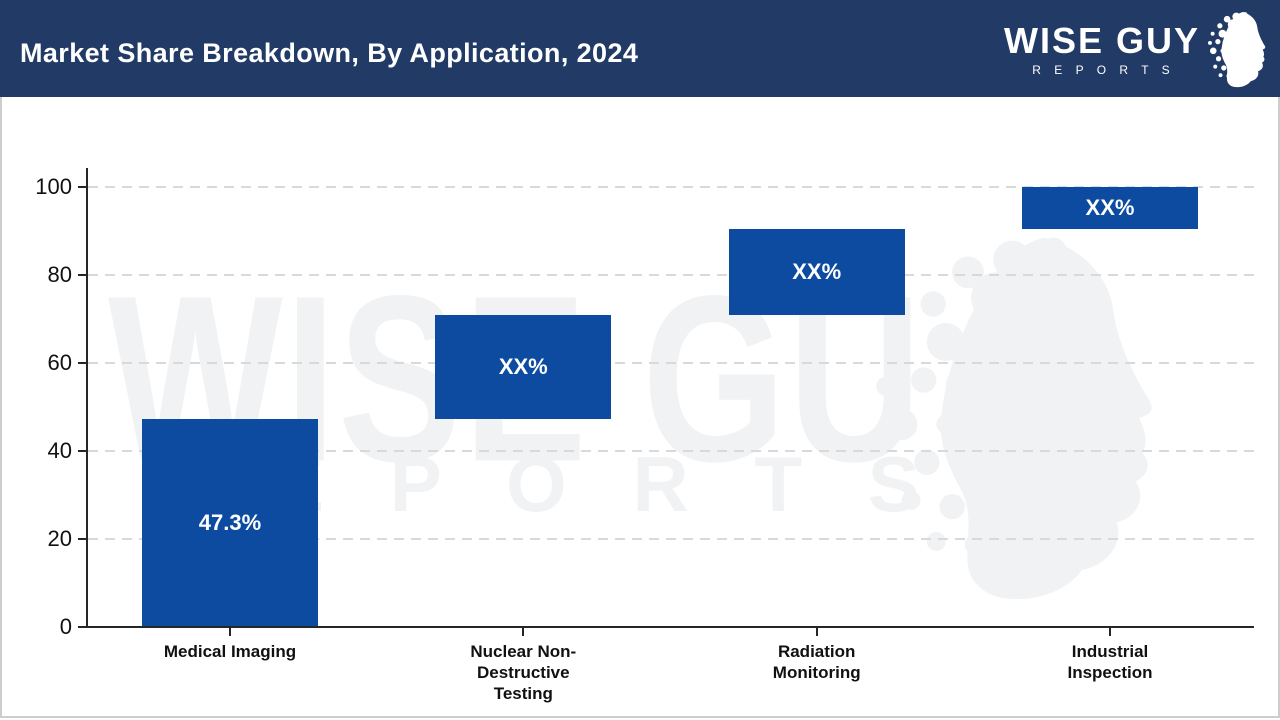 This screenshot has height=720, width=1280. I want to click on y-axis-line, so click(87, 398).